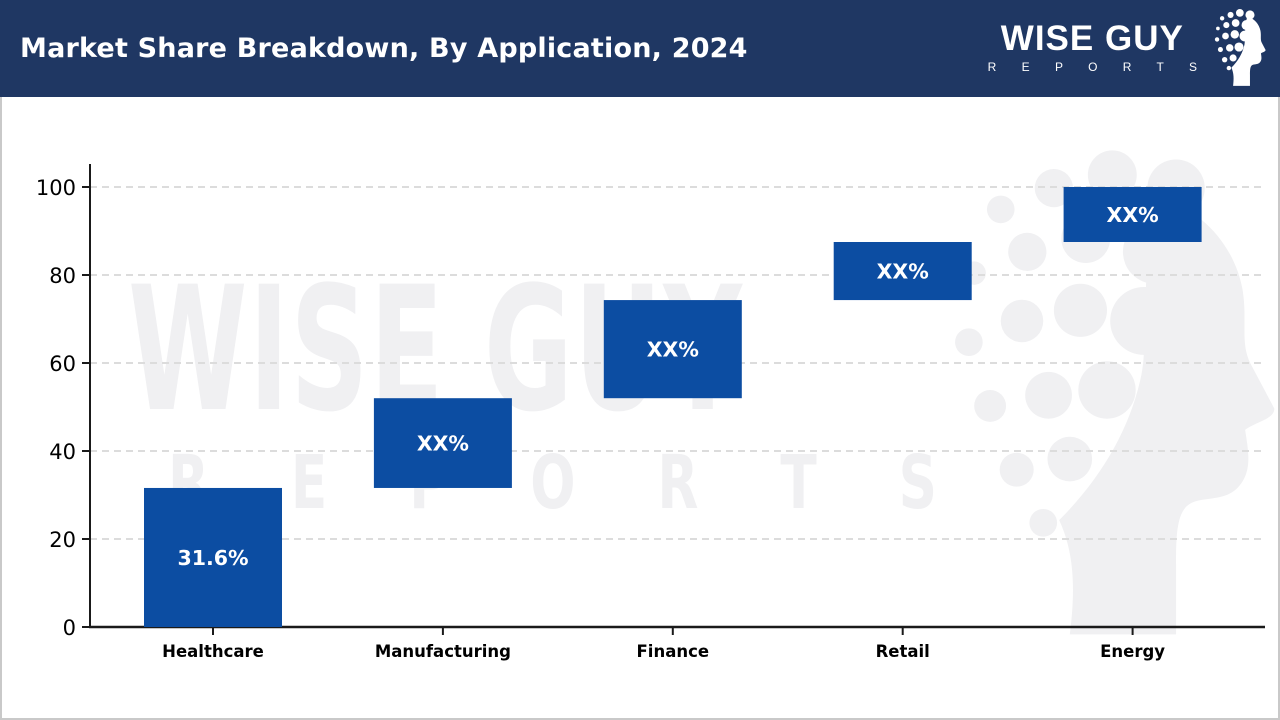  What do you see at coordinates (1092, 38) in the screenshot?
I see `logo-wiseguy-text: WISE GUY` at bounding box center [1092, 38].